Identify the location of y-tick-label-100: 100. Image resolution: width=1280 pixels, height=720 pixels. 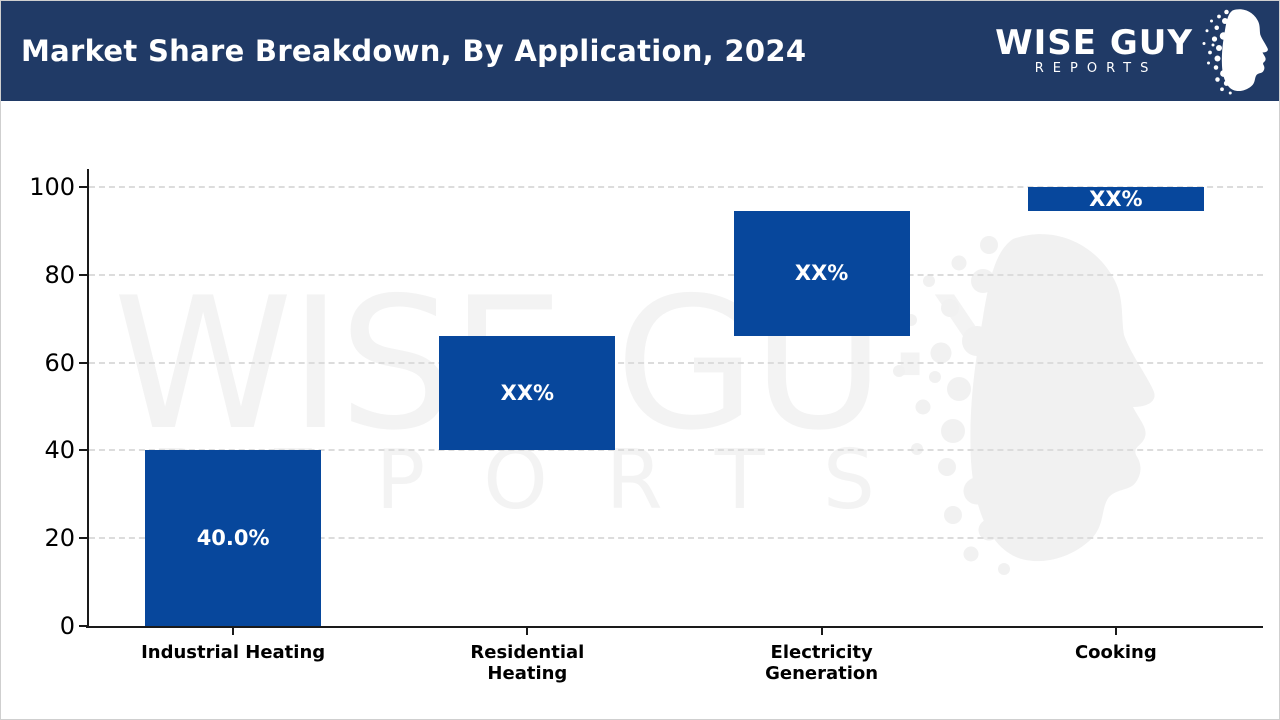
(52, 187).